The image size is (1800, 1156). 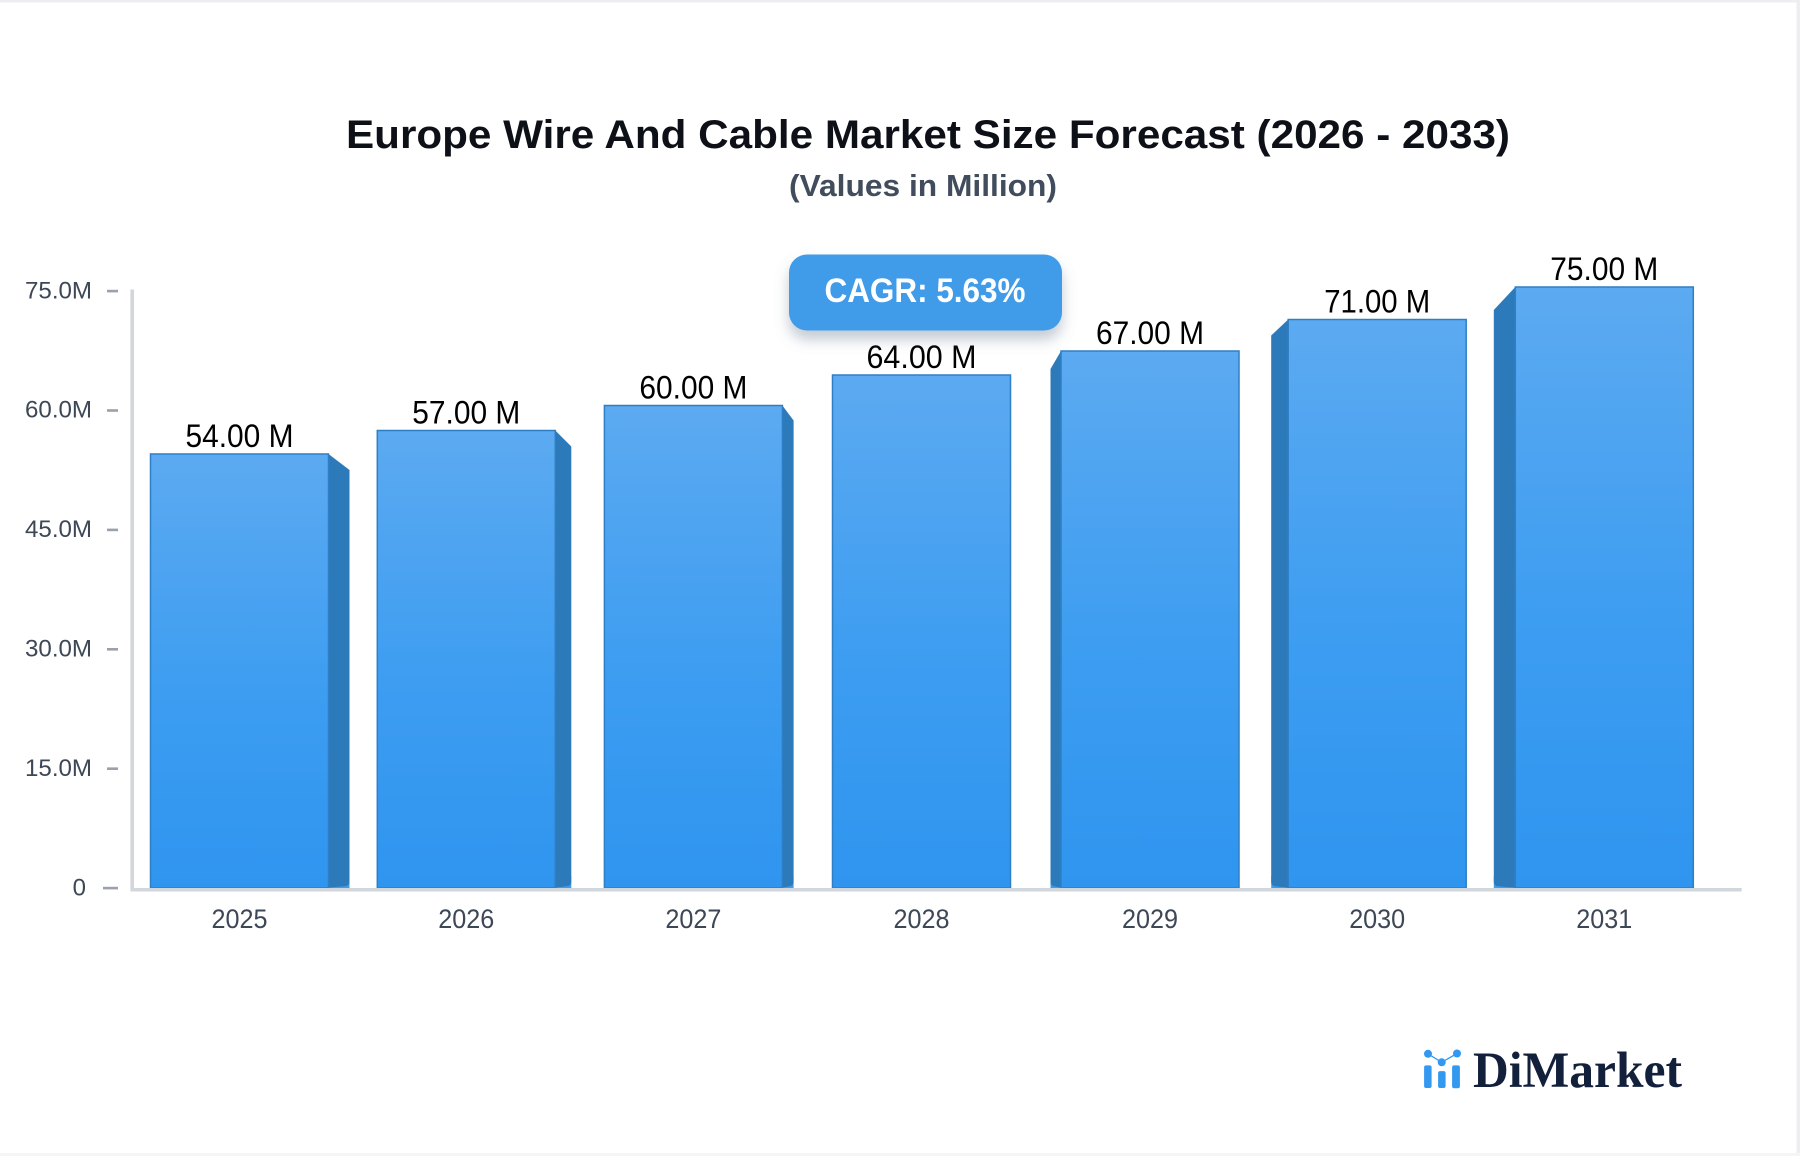 What do you see at coordinates (1150, 333) in the screenshot?
I see `svg-text: 67.00 M` at bounding box center [1150, 333].